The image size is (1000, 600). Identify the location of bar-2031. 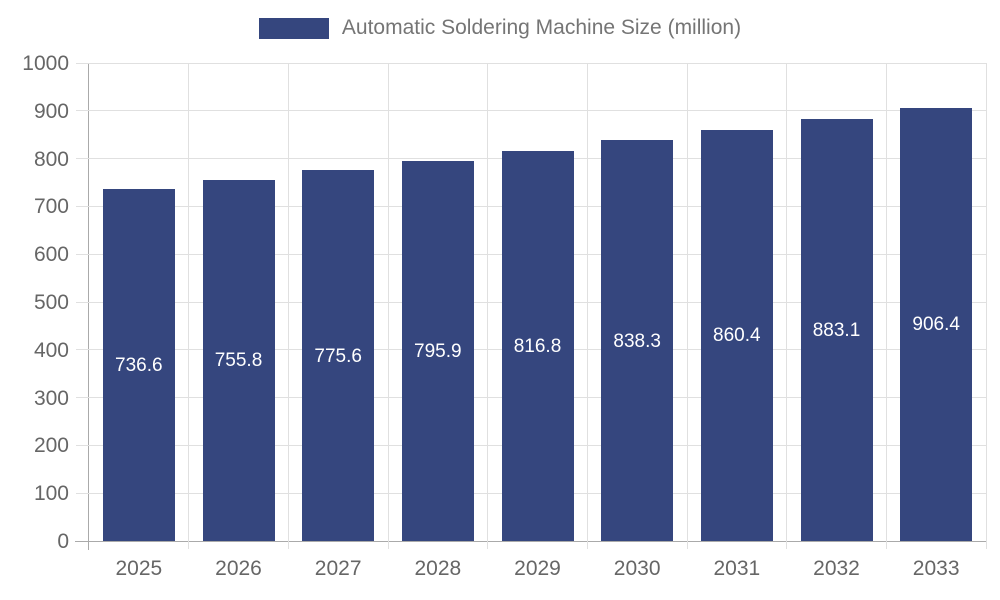
(736, 335).